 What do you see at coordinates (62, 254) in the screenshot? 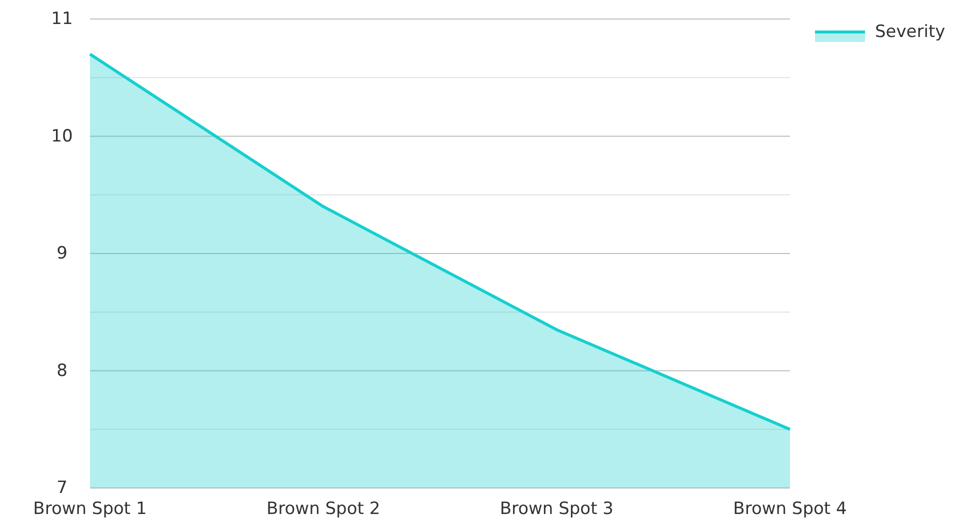
I see `y-tick-label: 9` at bounding box center [62, 254].